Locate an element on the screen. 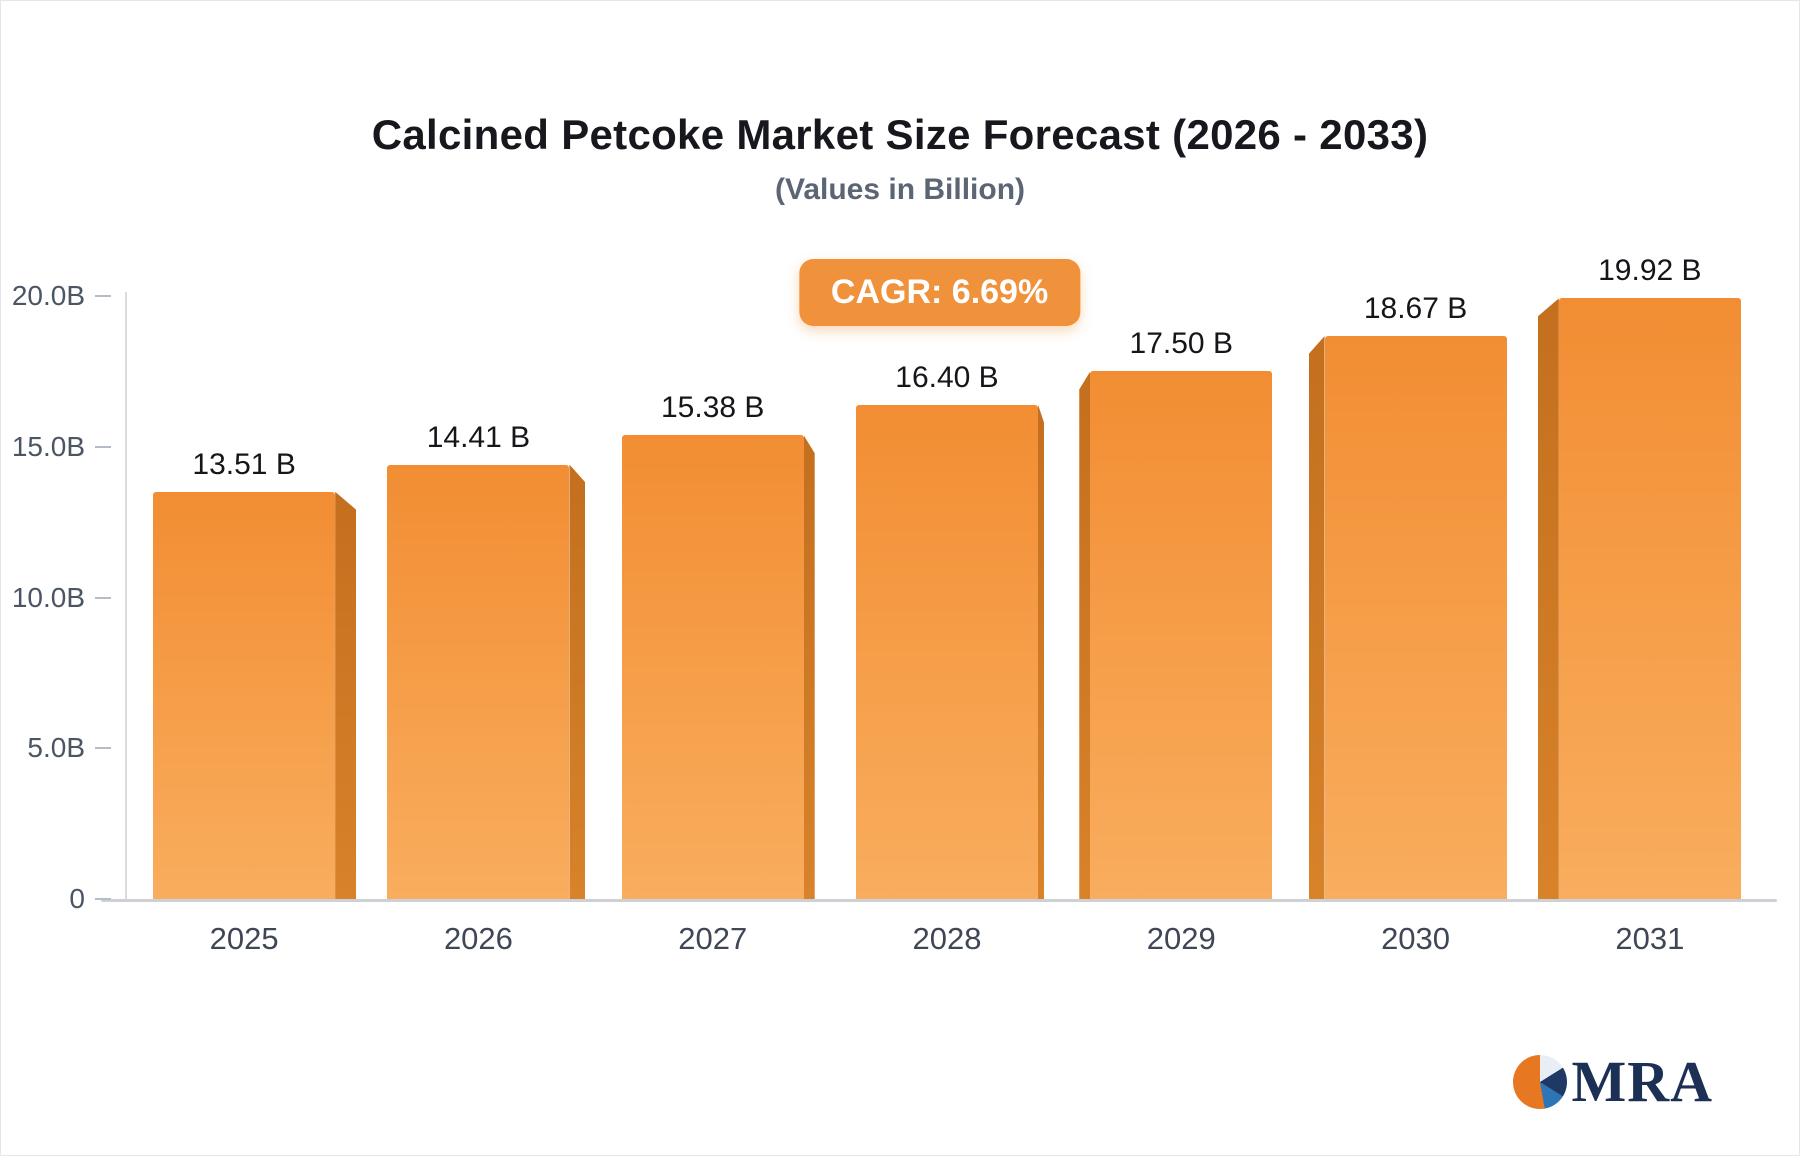 The width and height of the screenshot is (1800, 1156). y-tick: 10.0B is located at coordinates (56, 597).